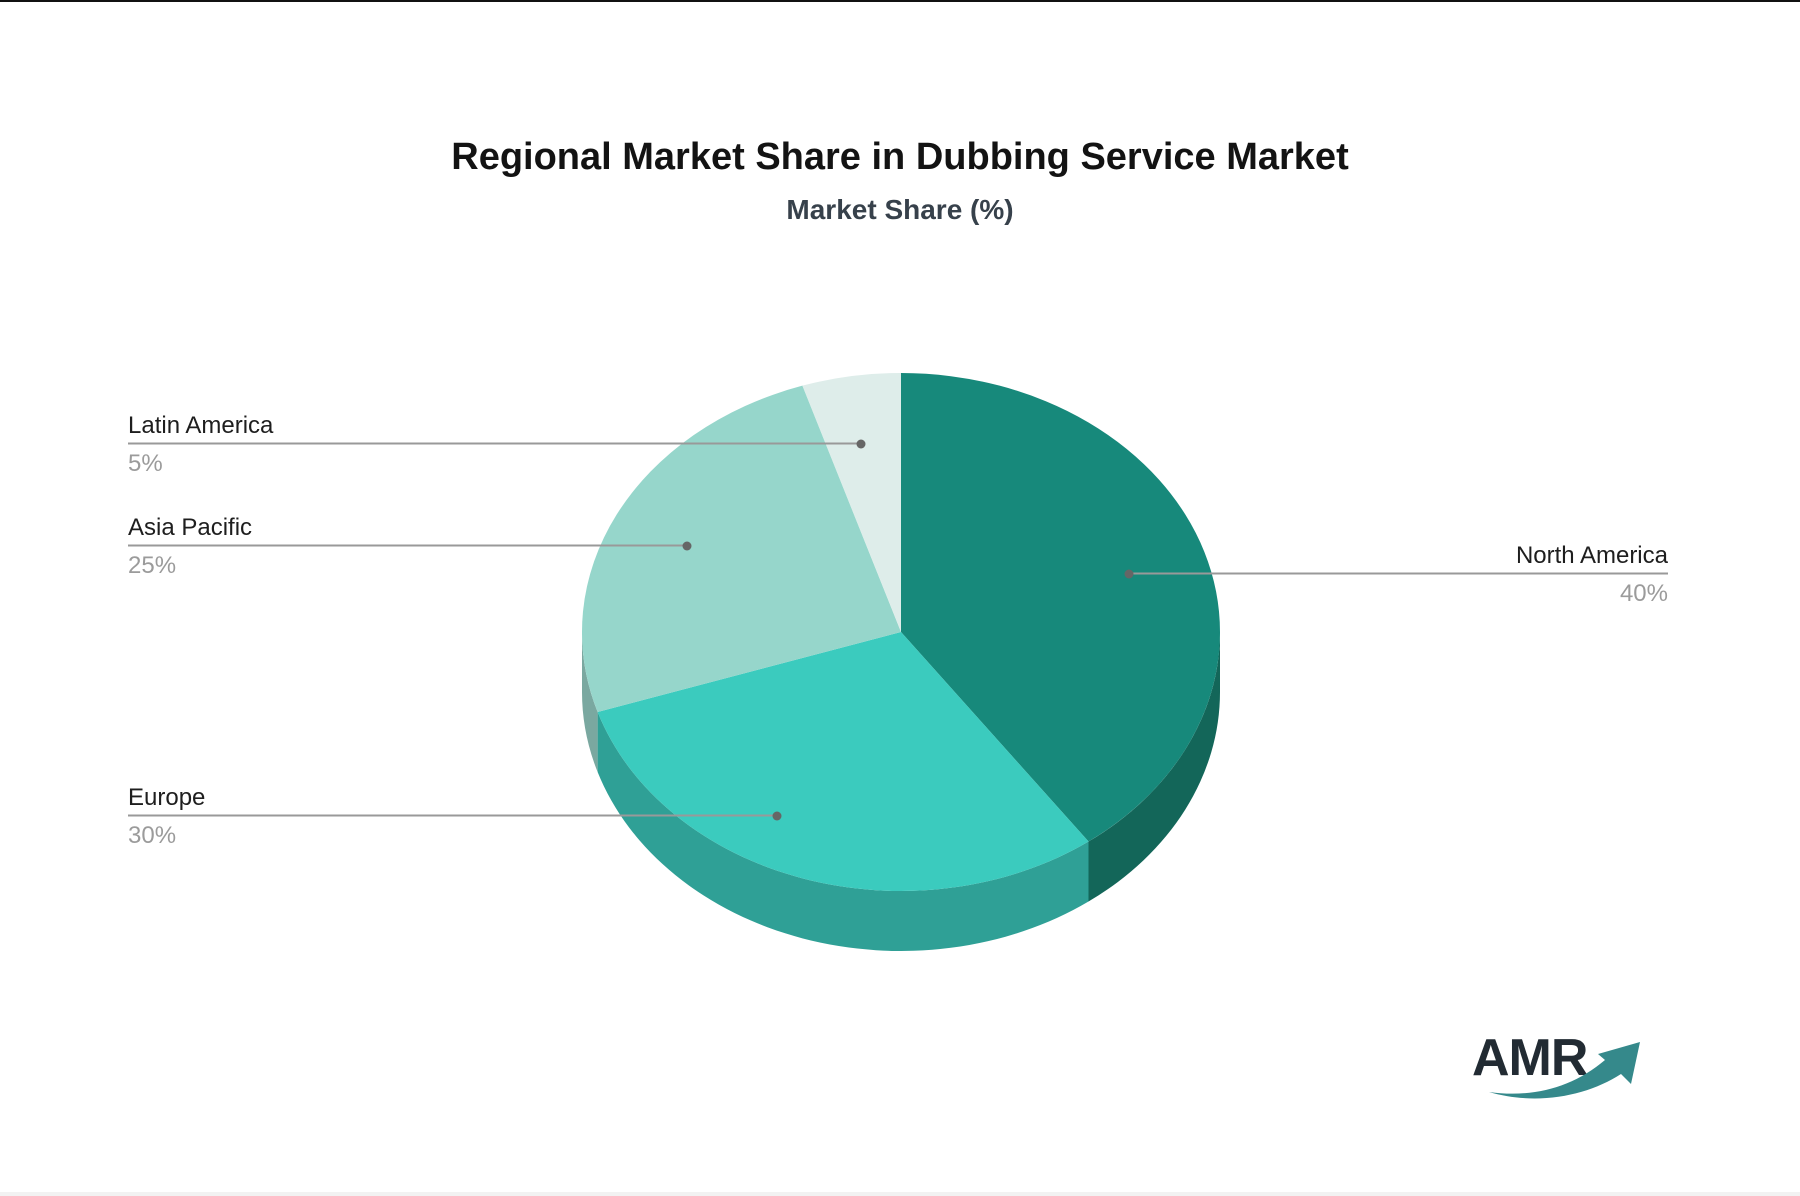  What do you see at coordinates (590, 702) in the screenshot?
I see `pie-slice-side-asia-pacific` at bounding box center [590, 702].